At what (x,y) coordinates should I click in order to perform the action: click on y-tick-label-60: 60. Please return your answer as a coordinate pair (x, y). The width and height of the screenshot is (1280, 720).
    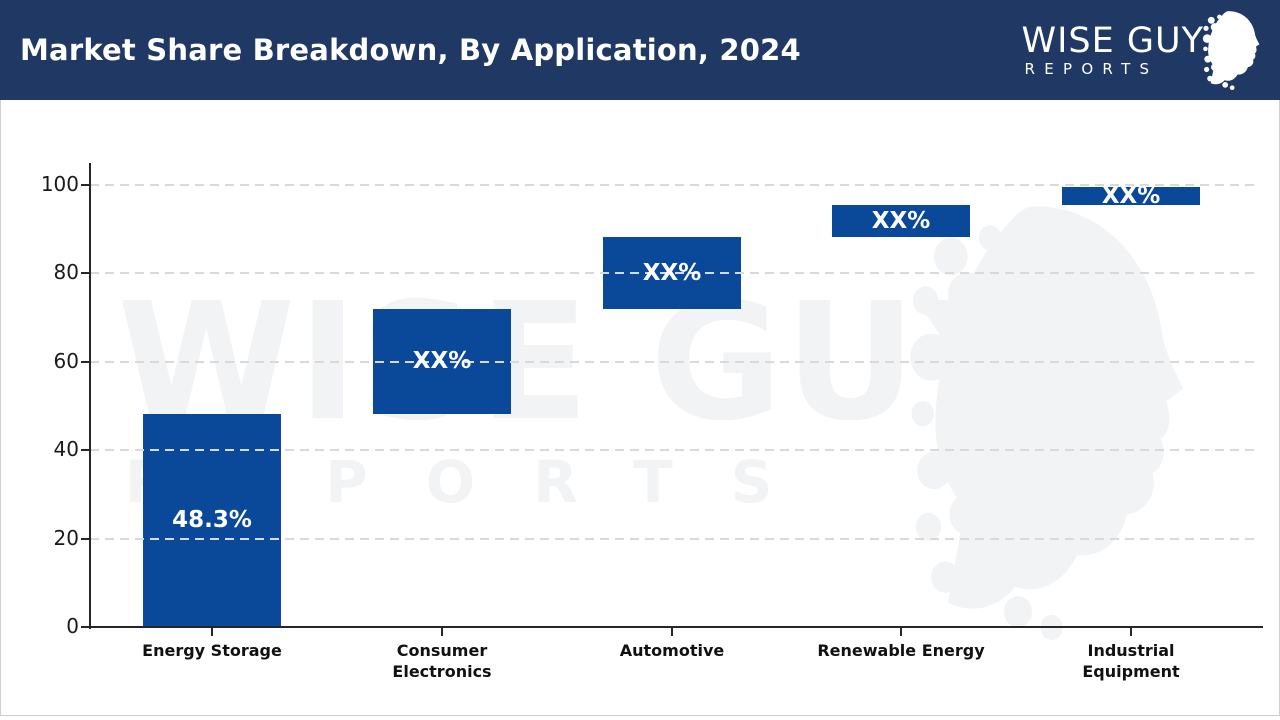
    Looking at the image, I should click on (66, 360).